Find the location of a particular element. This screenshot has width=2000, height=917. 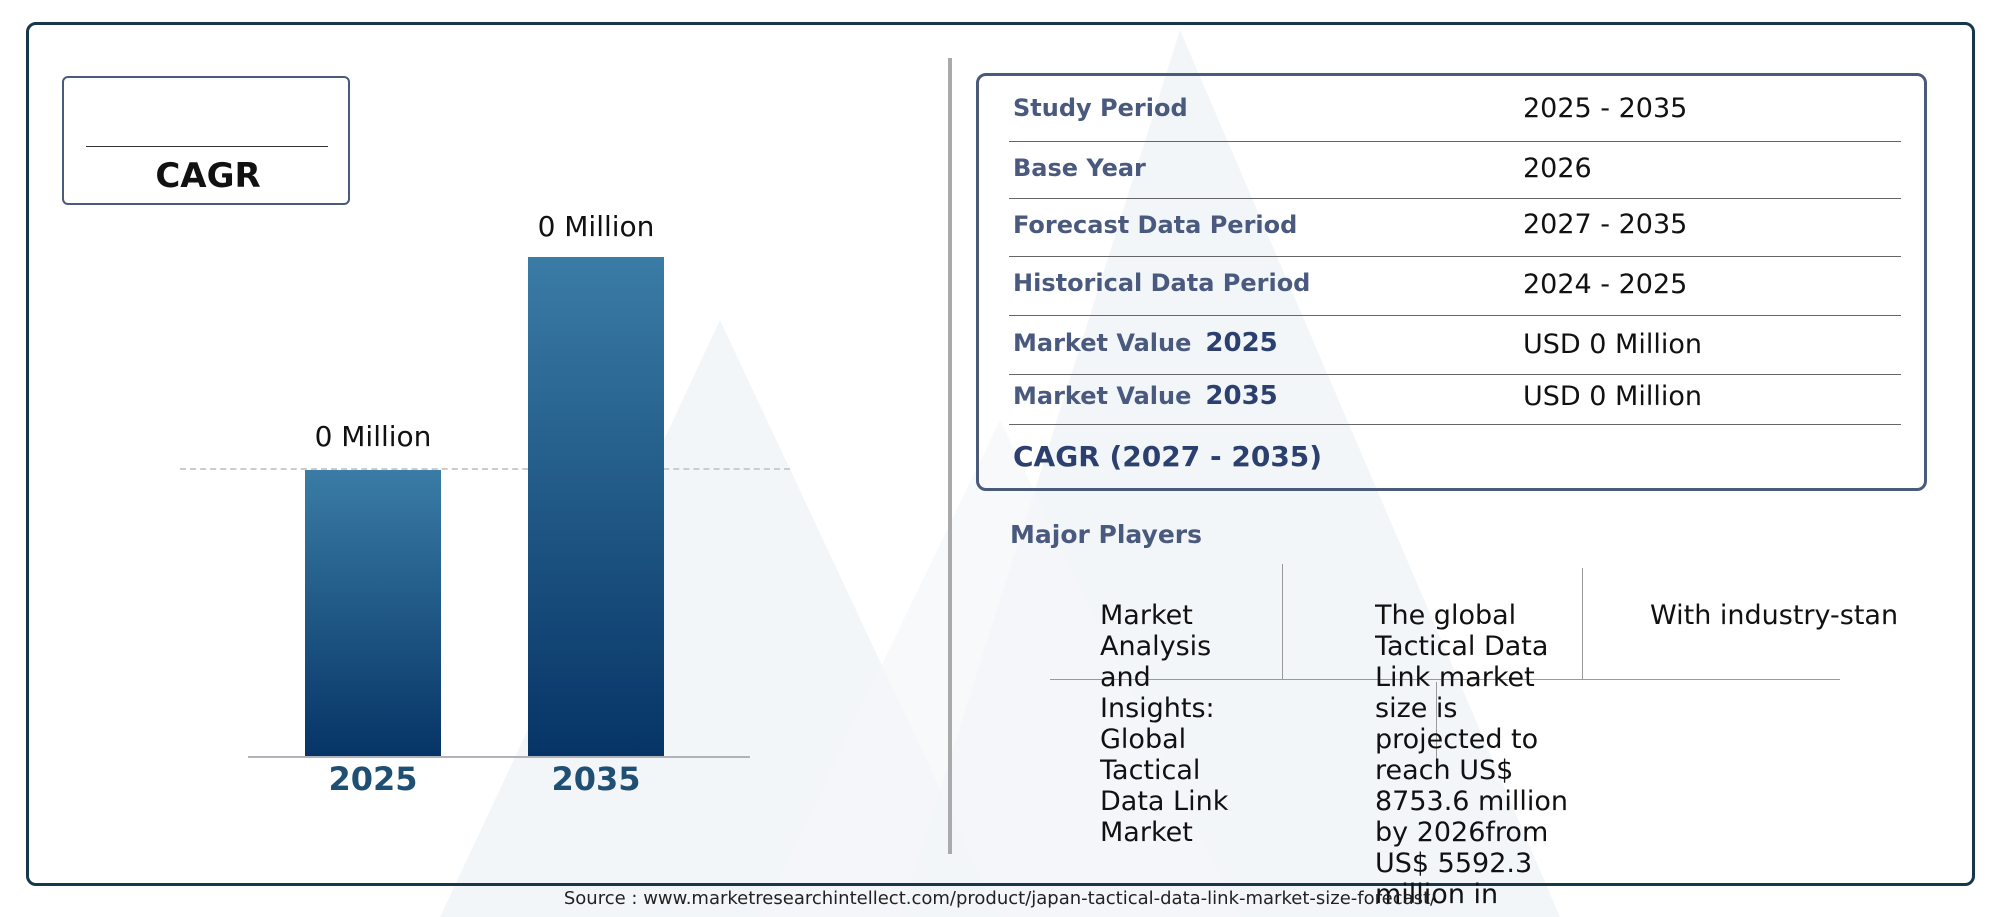

row-key-market-value-2025: Market Value 2025 is located at coordinates (1145, 343).